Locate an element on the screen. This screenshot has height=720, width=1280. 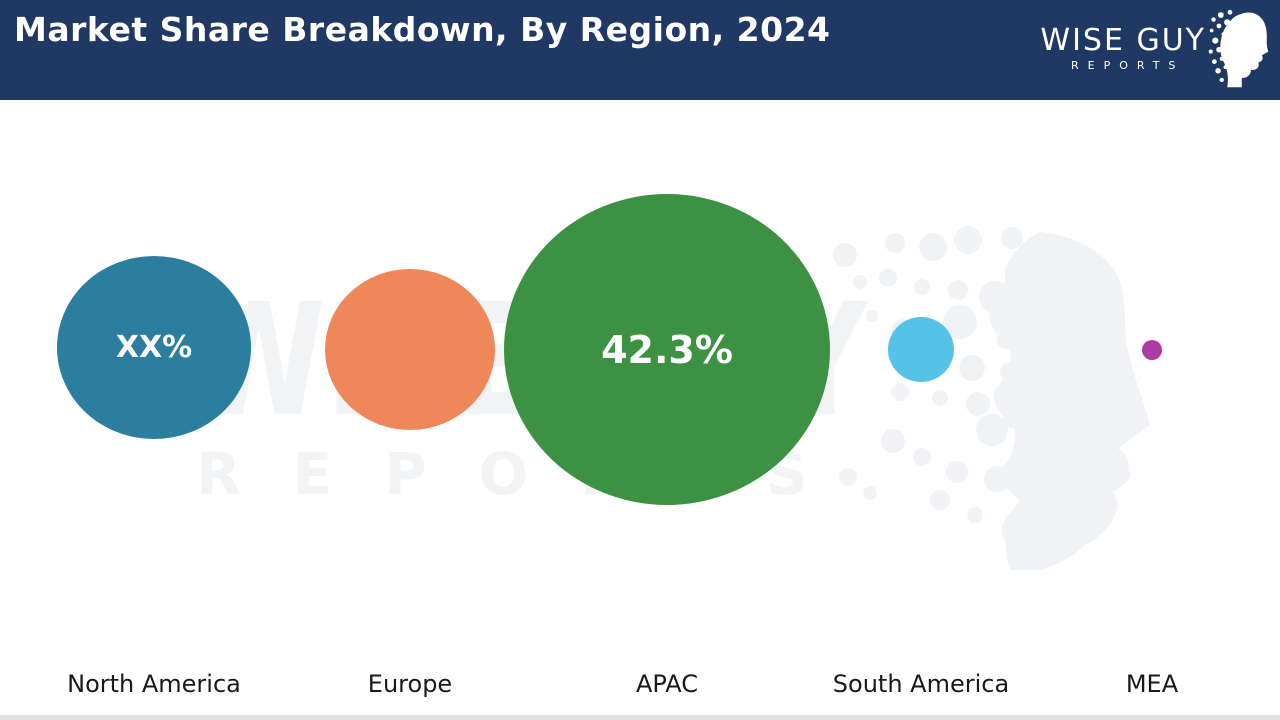
category-label-europe: Europe is located at coordinates (410, 684).